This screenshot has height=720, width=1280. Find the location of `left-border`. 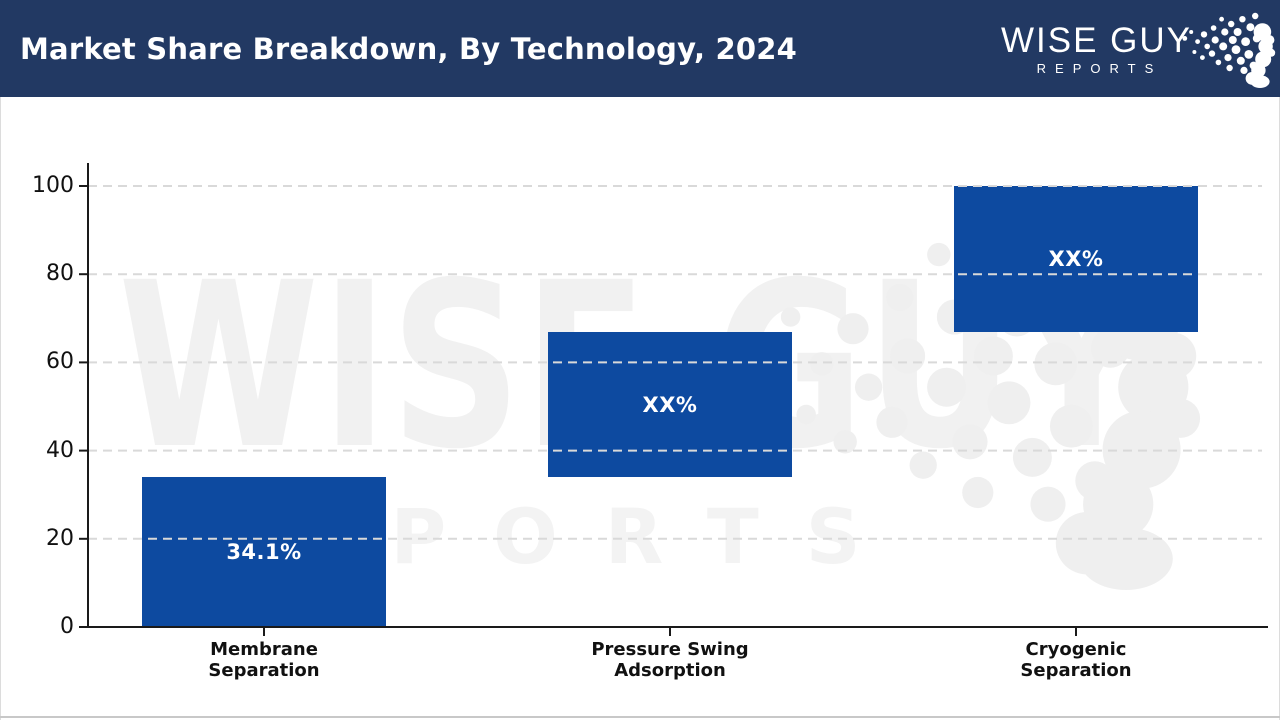

left-border is located at coordinates (0, 408).